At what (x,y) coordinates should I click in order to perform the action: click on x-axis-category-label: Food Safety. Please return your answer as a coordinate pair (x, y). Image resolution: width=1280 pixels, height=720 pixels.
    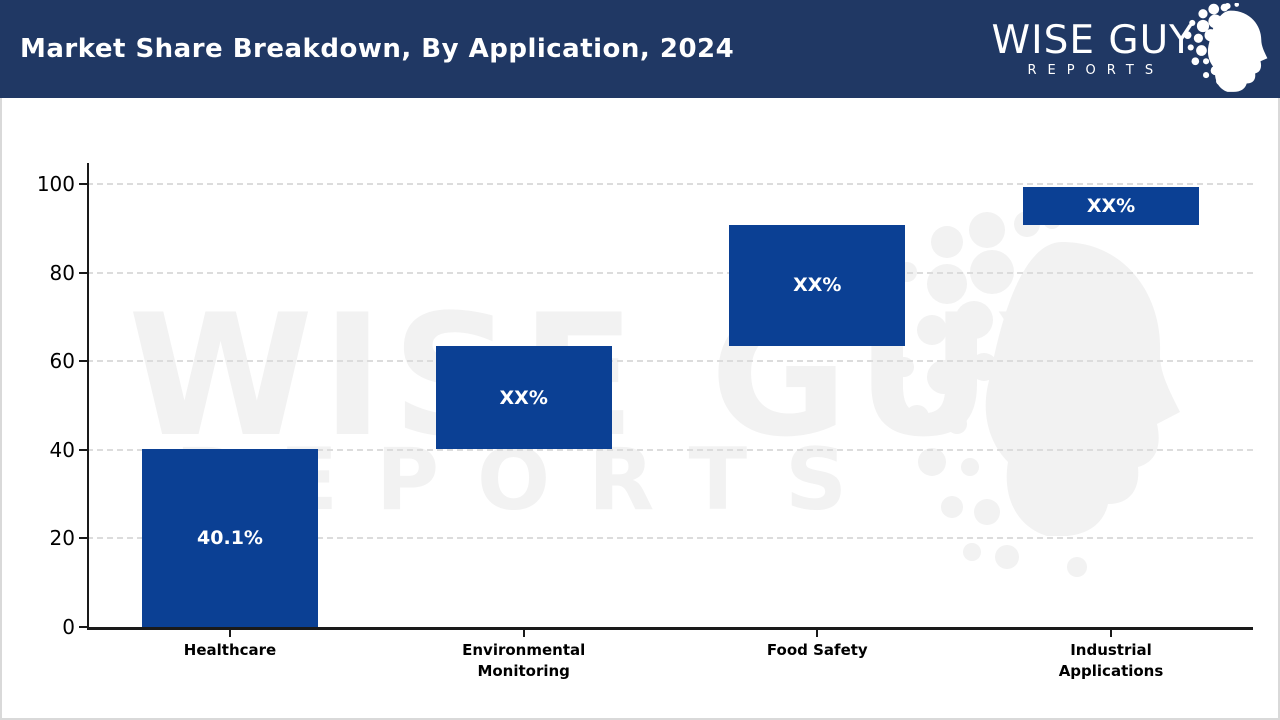
    Looking at the image, I should click on (817, 650).